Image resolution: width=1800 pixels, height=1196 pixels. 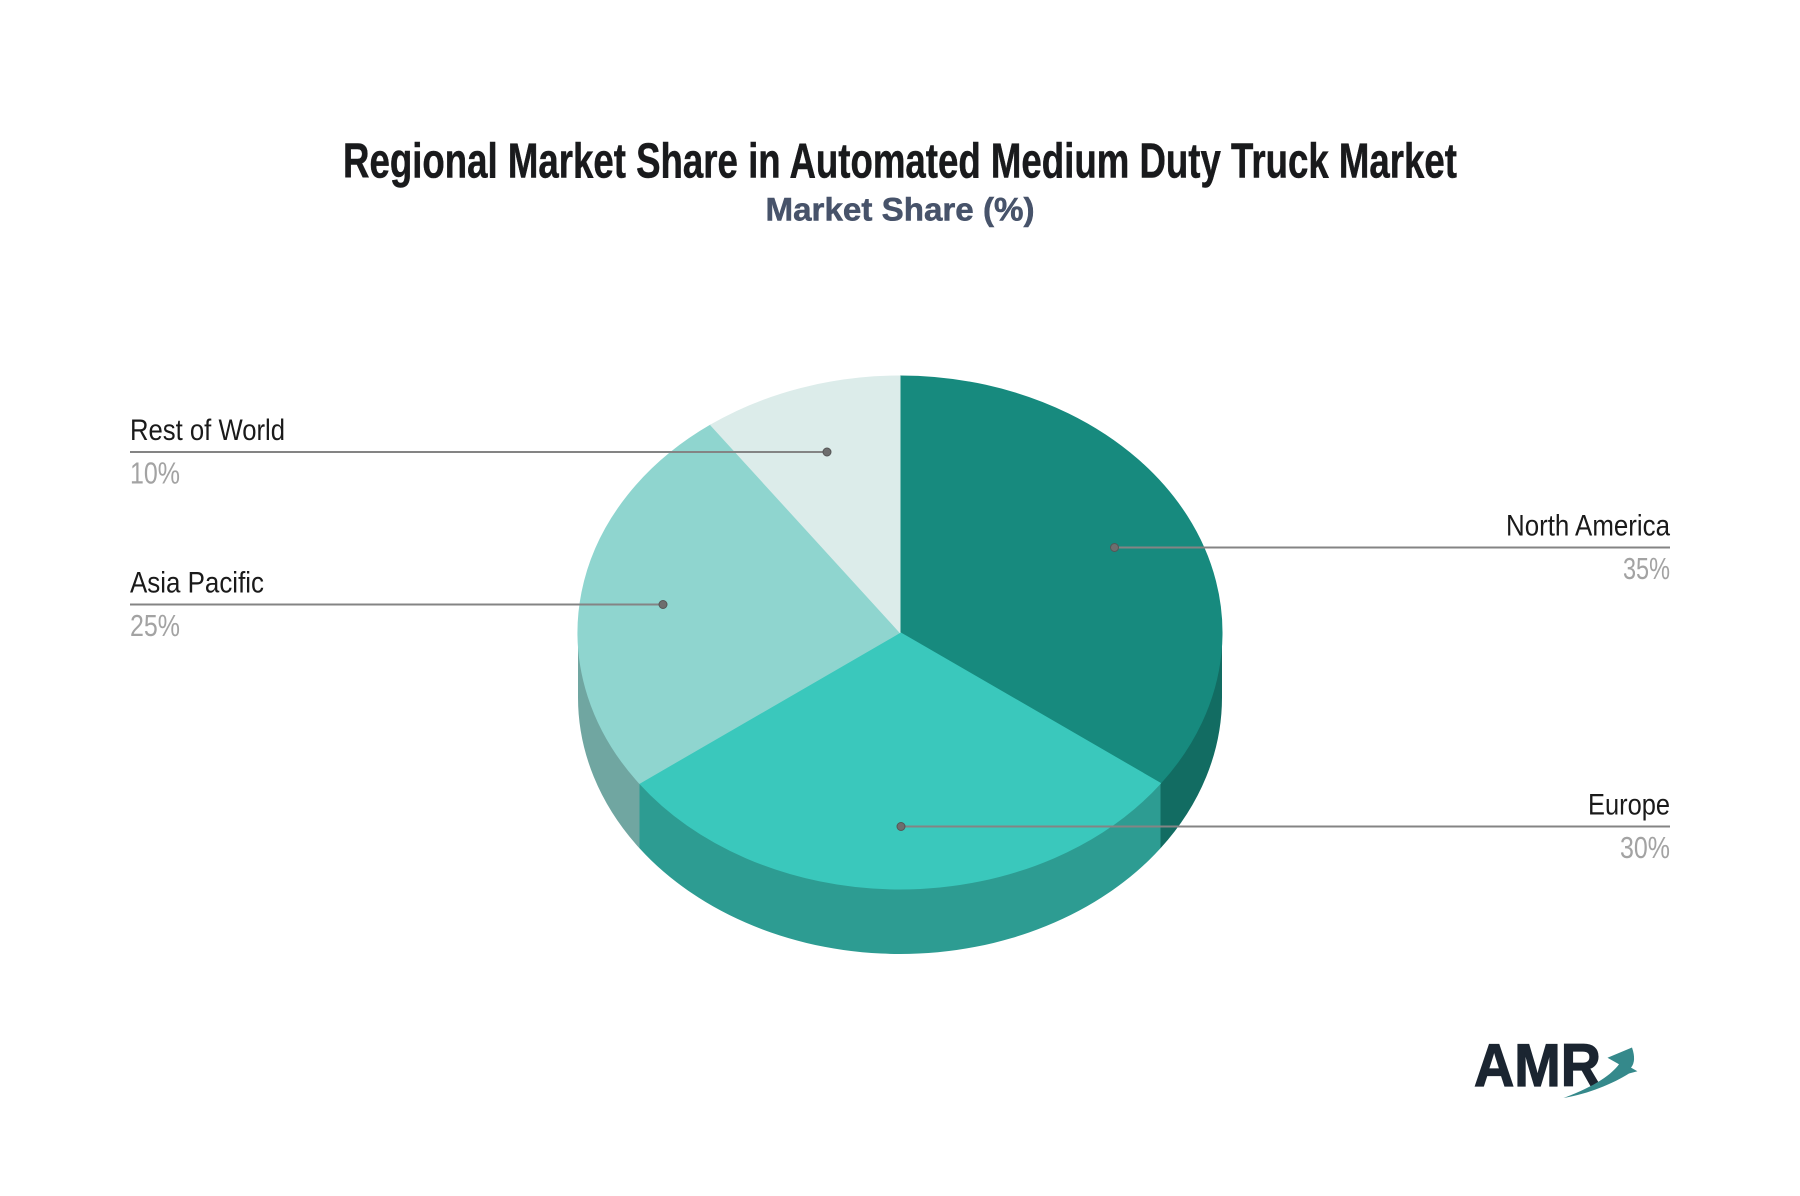 What do you see at coordinates (1629, 805) in the screenshot?
I see `svg-text: Europe` at bounding box center [1629, 805].